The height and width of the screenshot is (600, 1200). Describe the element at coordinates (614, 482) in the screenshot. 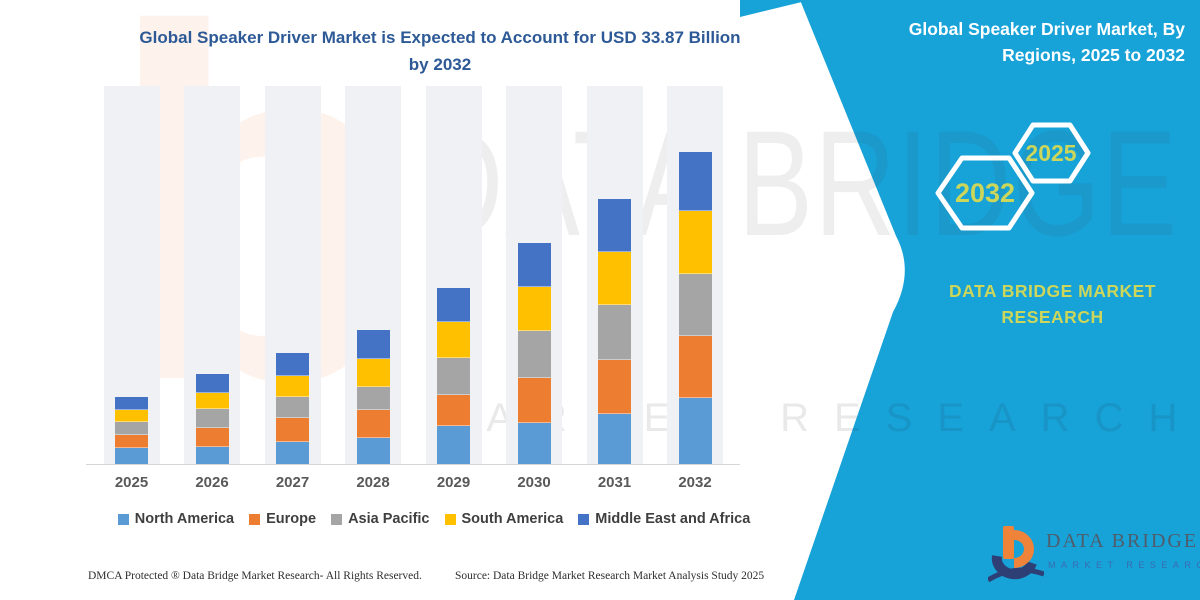

I see `x-axis-label-2031: 2031` at that location.